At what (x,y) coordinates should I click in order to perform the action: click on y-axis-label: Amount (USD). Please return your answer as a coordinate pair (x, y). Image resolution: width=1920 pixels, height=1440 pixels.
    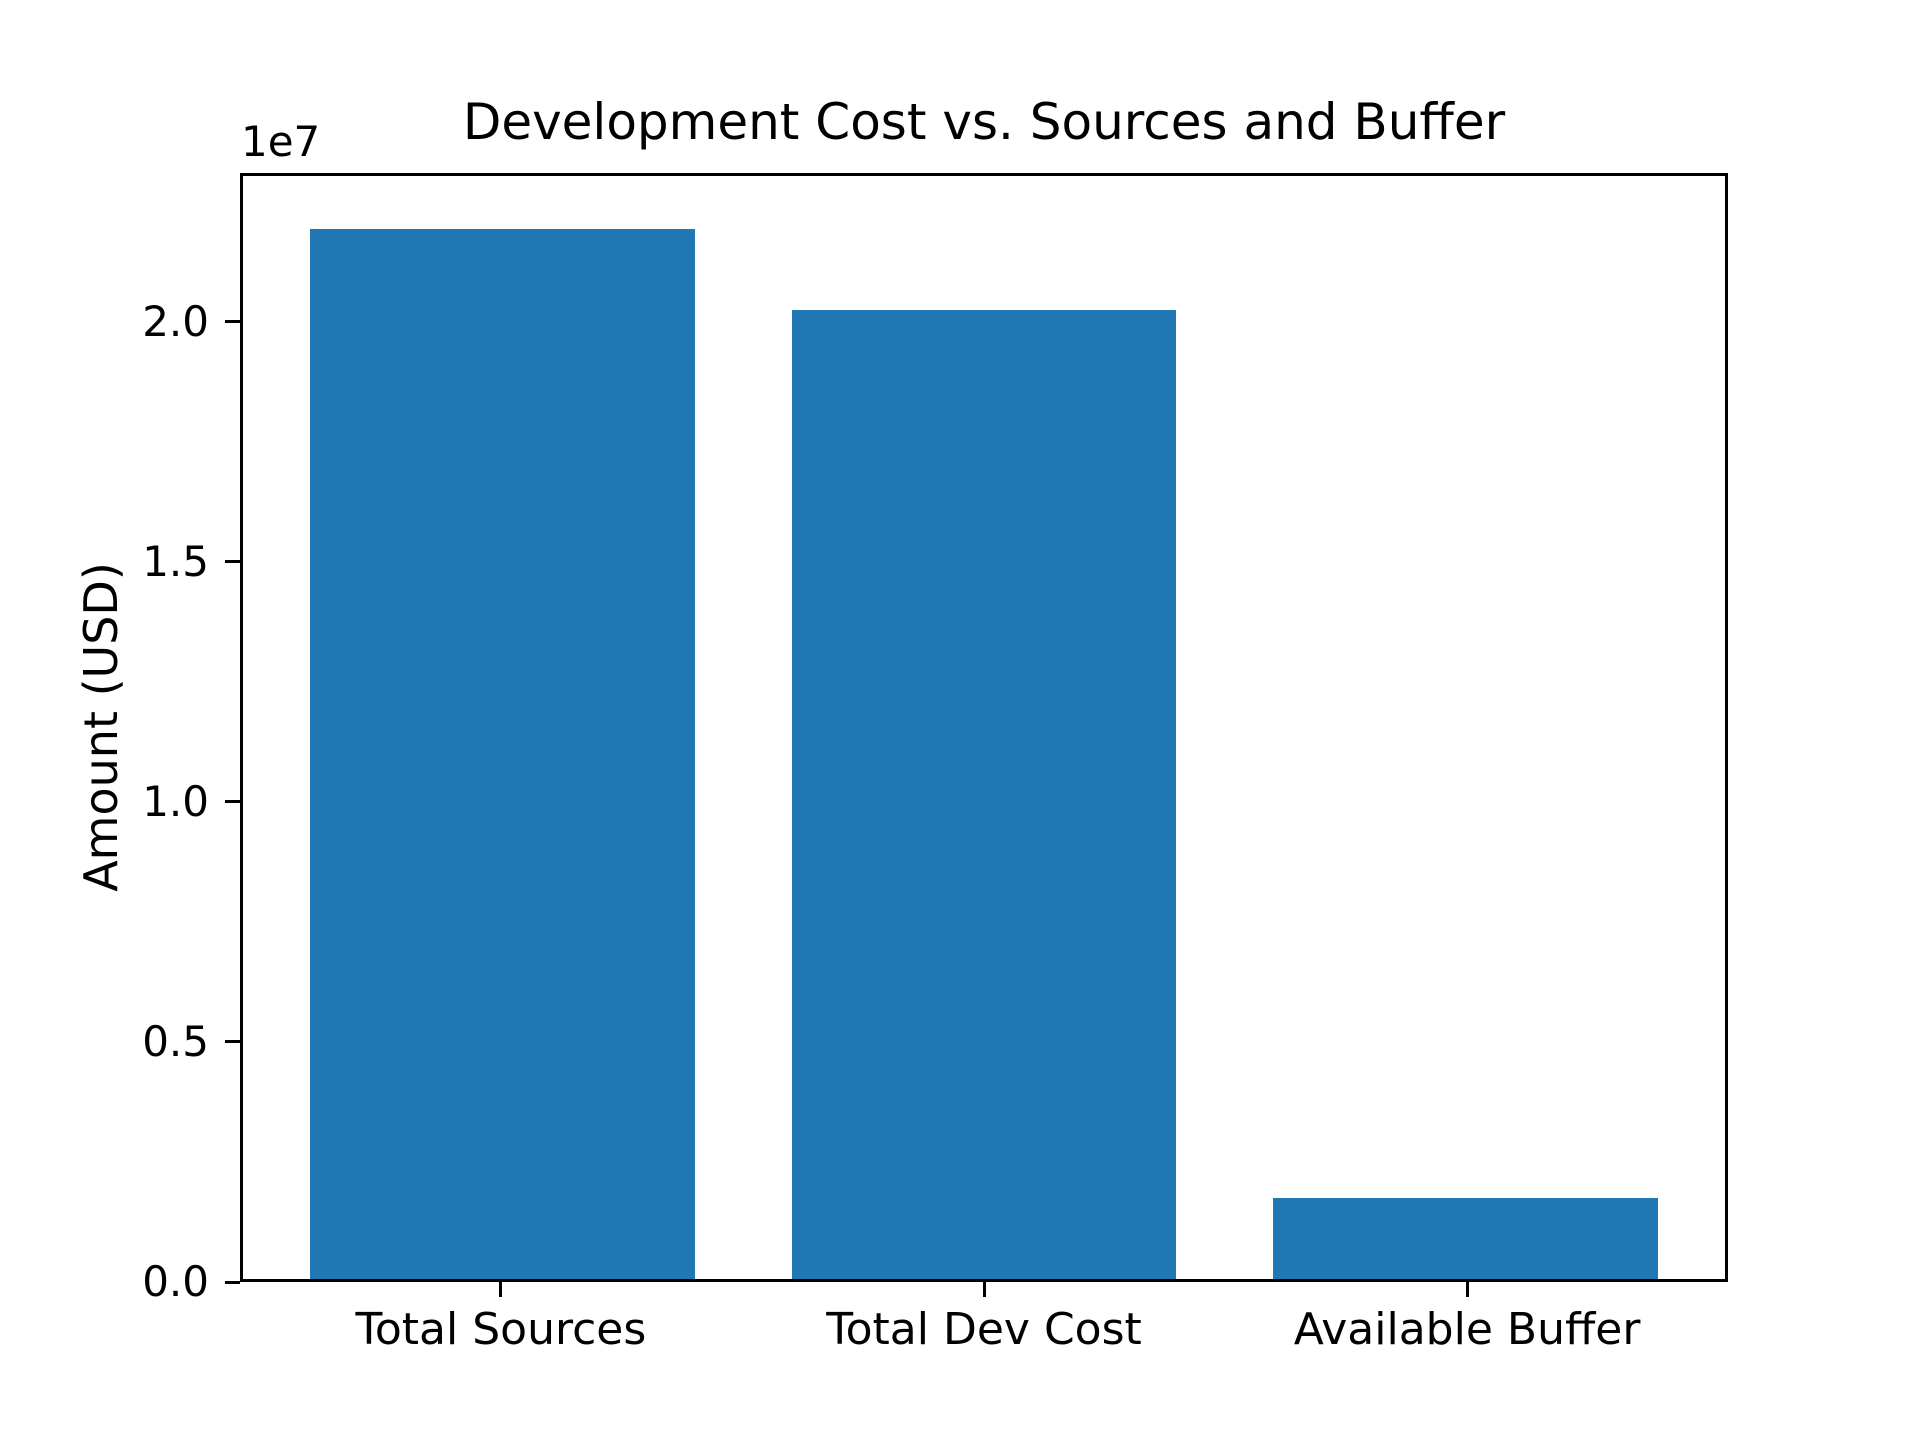
    Looking at the image, I should click on (101, 727).